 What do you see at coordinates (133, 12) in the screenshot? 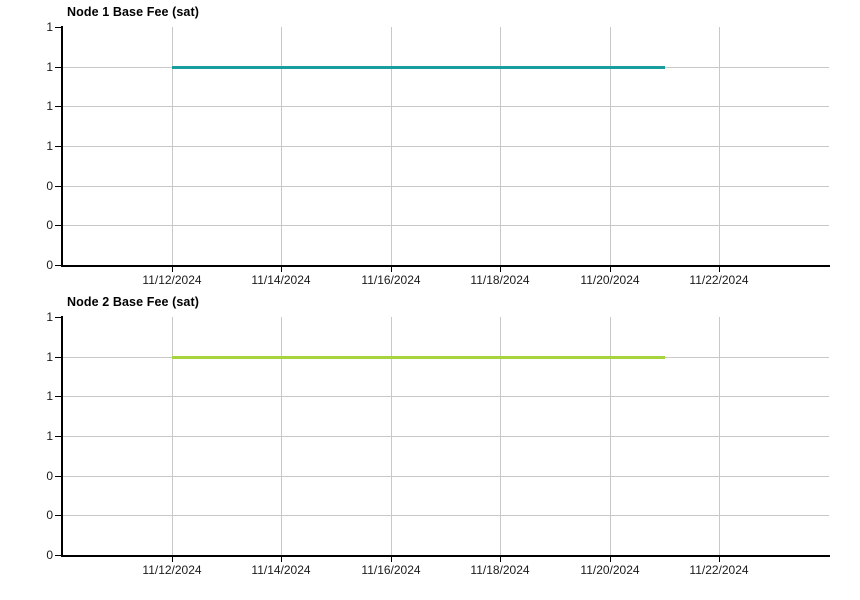
I see `chart-title: Node 1 Base Fee (sat)` at bounding box center [133, 12].